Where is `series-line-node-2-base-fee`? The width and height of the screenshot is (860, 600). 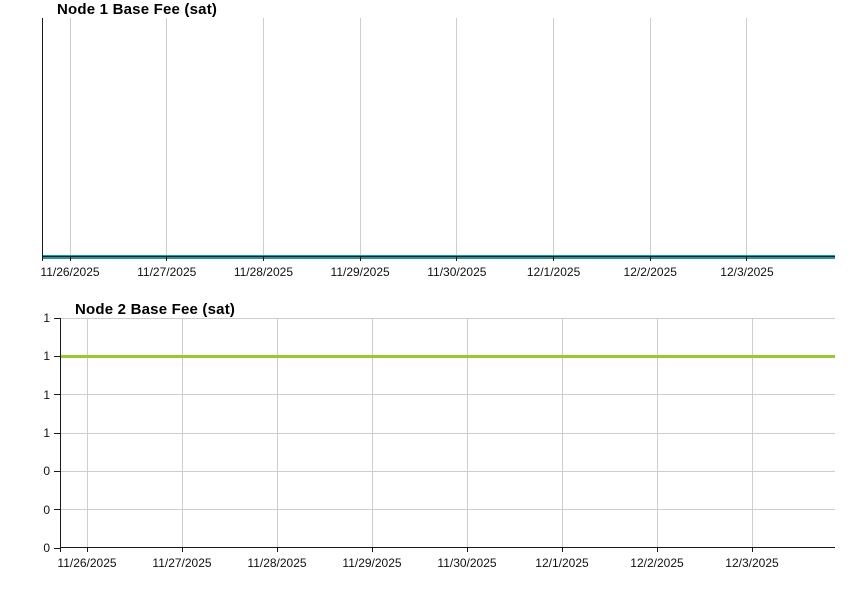 series-line-node-2-base-fee is located at coordinates (448, 356).